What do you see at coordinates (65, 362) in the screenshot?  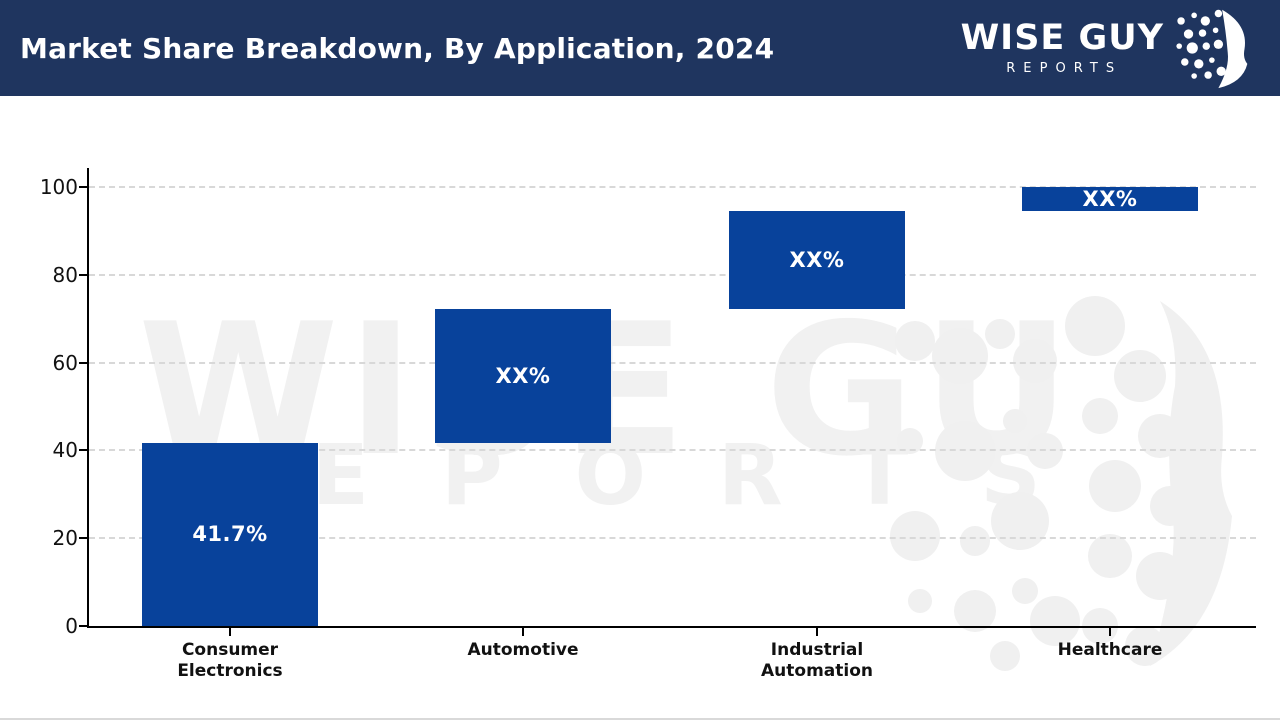 I see `y-tick-label-60: 60` at bounding box center [65, 362].